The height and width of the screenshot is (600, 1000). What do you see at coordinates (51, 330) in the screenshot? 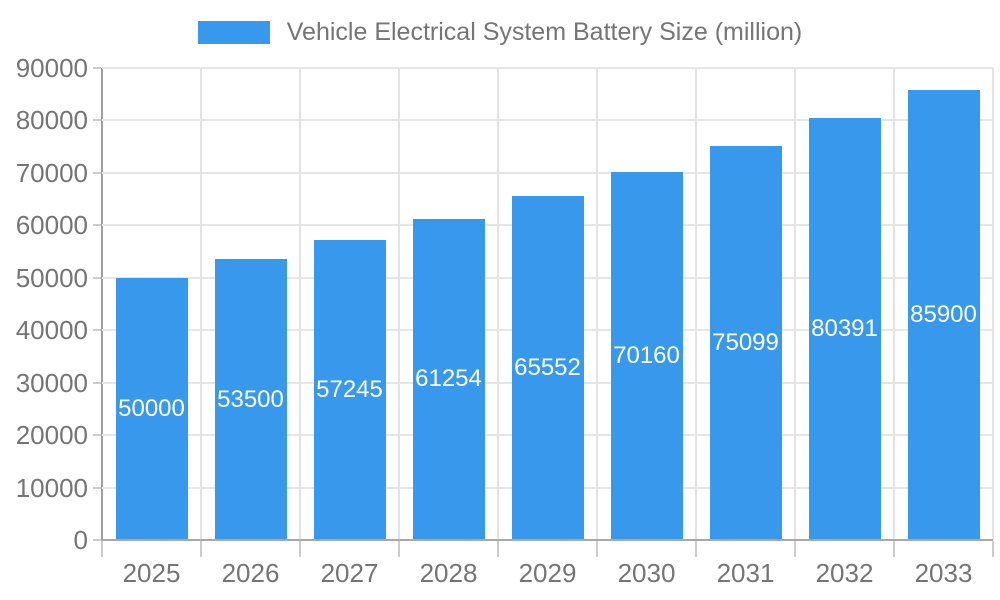
I see `y-axis-label: 40000` at bounding box center [51, 330].